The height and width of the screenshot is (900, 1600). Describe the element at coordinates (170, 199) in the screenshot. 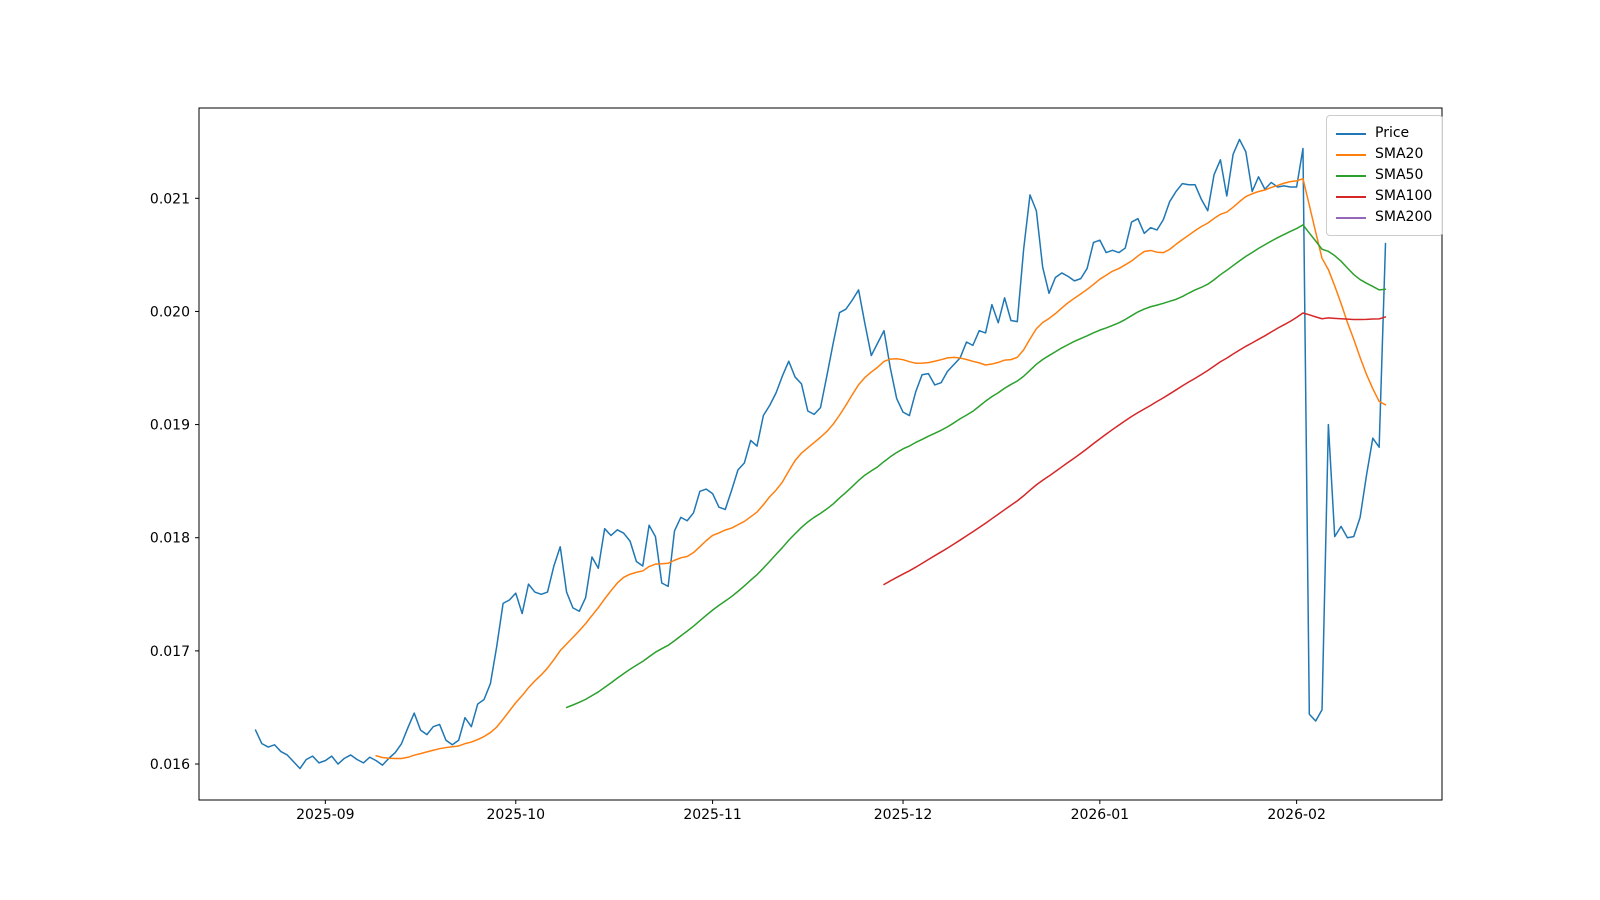

I see `y-tick-label-5: 0.021` at that location.